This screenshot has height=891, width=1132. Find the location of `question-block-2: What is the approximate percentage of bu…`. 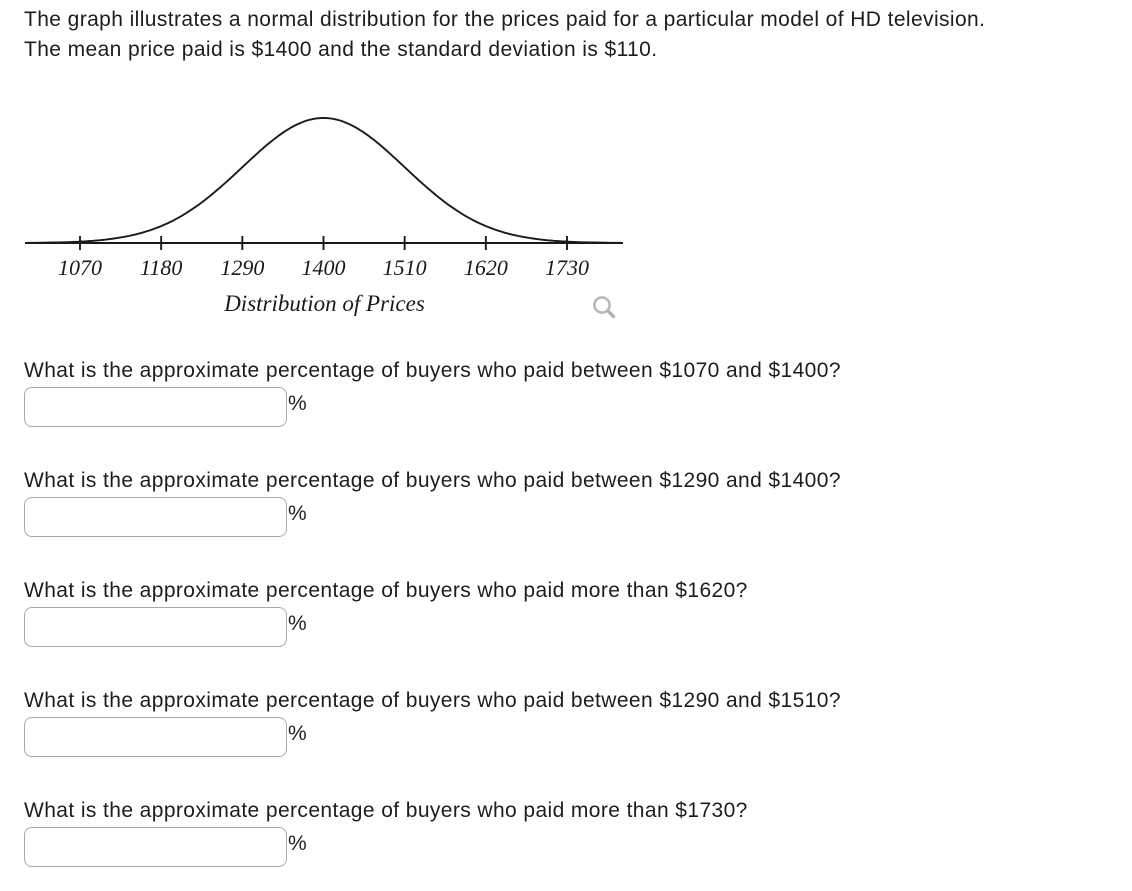

question-block-2: What is the approximate percentage of bu… is located at coordinates (566, 502).